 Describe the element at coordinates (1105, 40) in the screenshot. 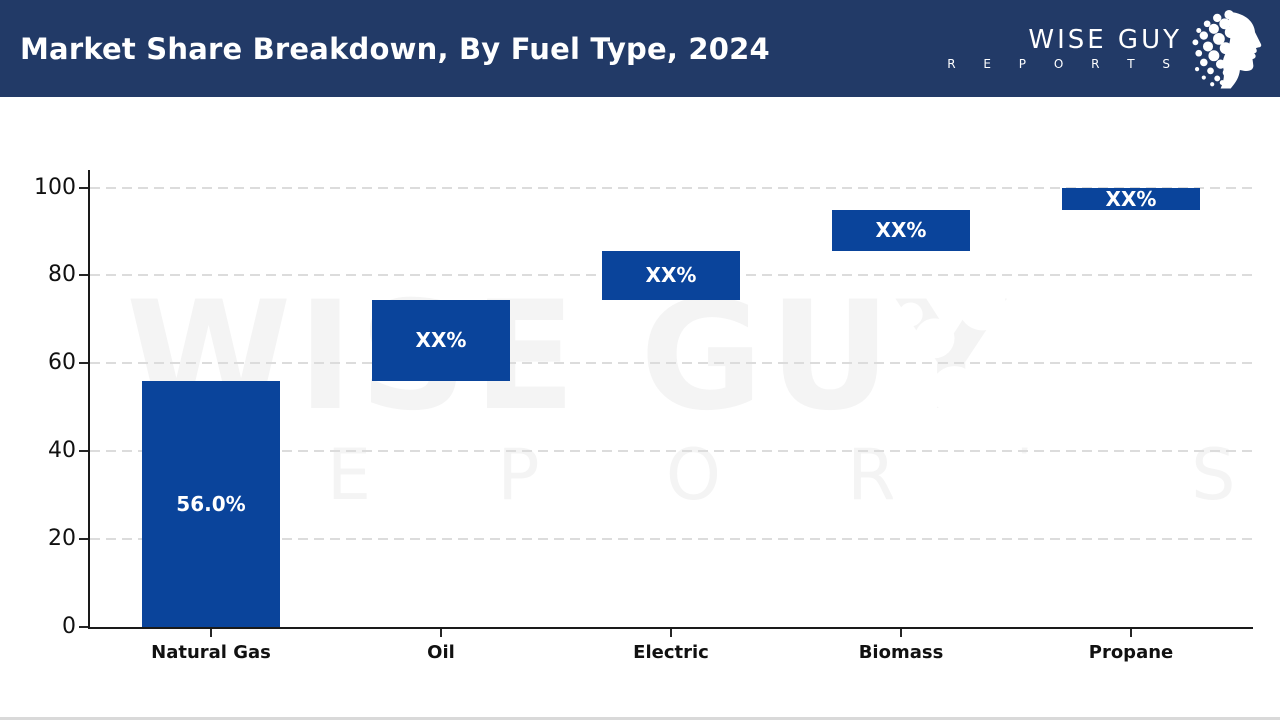

I see `logo-wordmark: WISE GUY` at that location.